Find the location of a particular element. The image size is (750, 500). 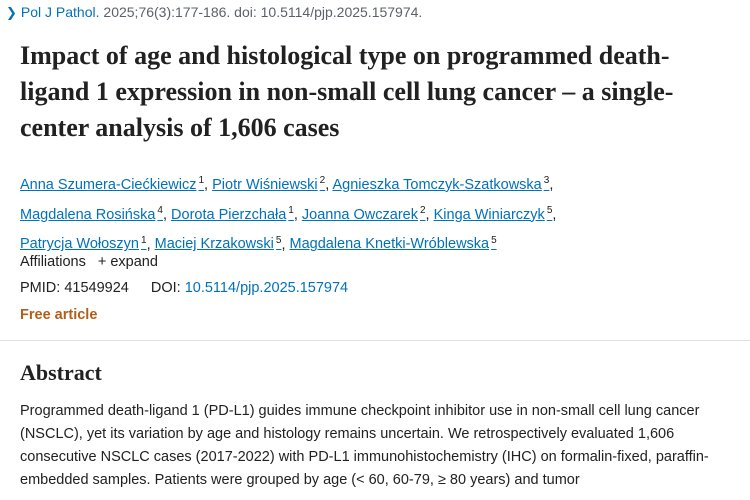

affiliation-ref: 4 is located at coordinates (160, 210).